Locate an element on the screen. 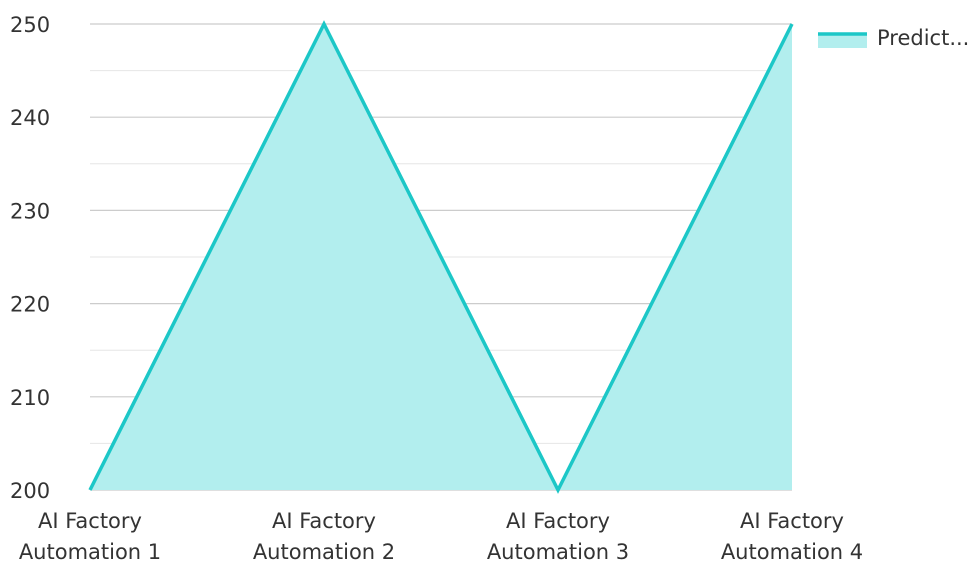  x-tick-label-line: Automation 3 is located at coordinates (558, 551).